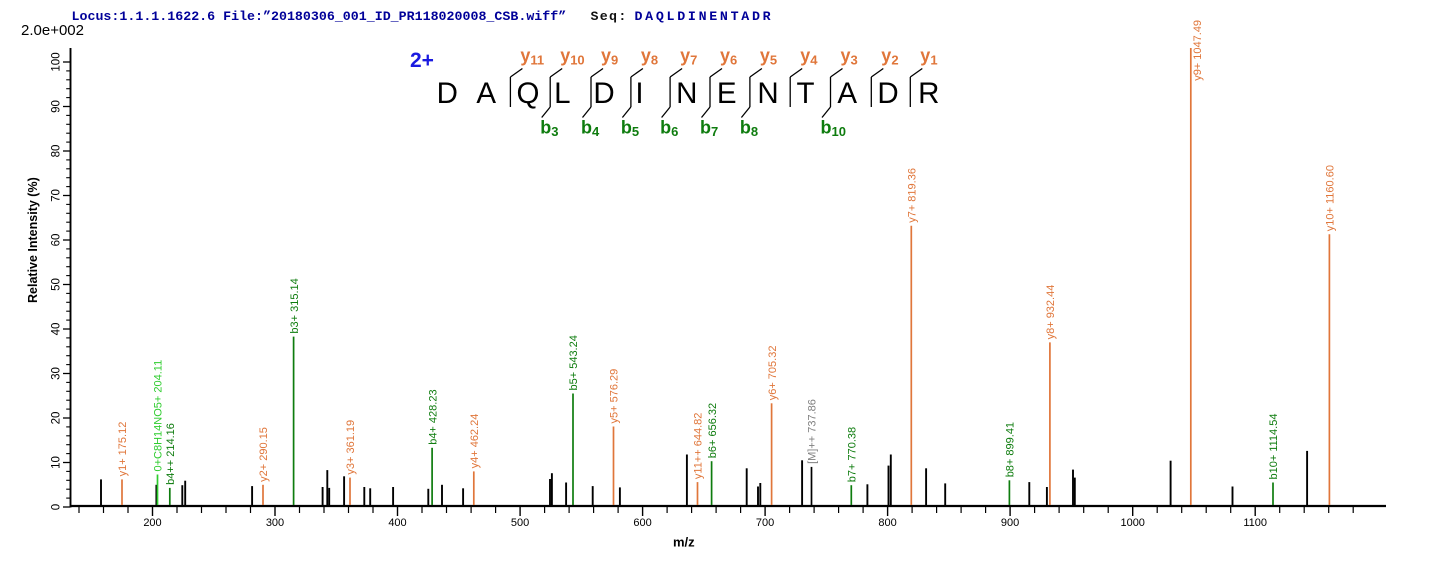  I want to click on svg-text: b6+ 656.32, so click(713, 430).